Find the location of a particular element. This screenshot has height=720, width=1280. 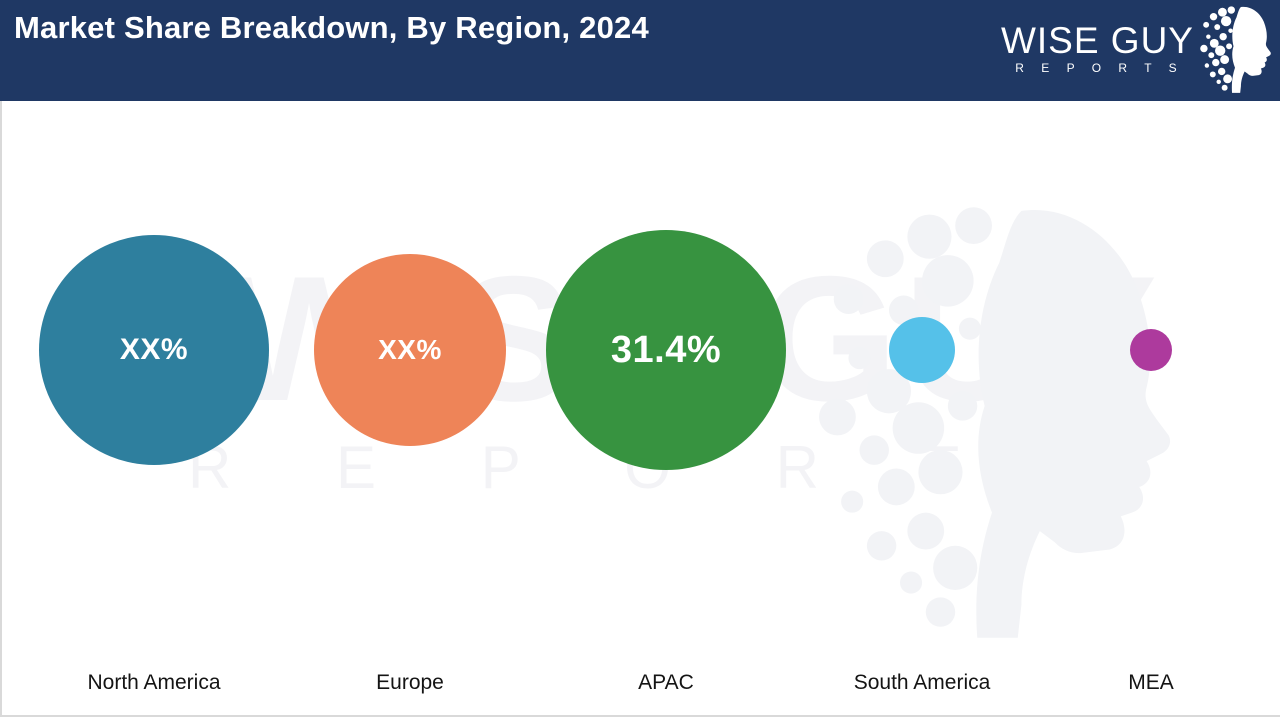

bubble-value-north-america: XX% is located at coordinates (154, 349).